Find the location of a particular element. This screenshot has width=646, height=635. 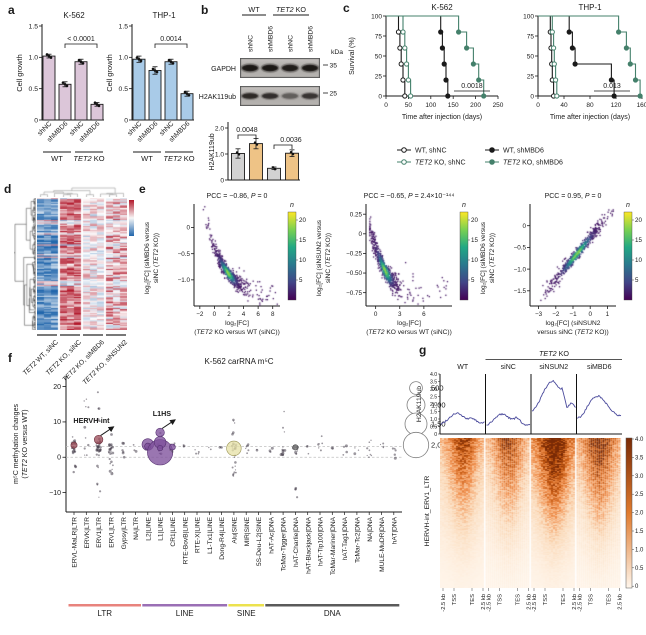

panel-e-label: e is located at coordinates (142, 189).